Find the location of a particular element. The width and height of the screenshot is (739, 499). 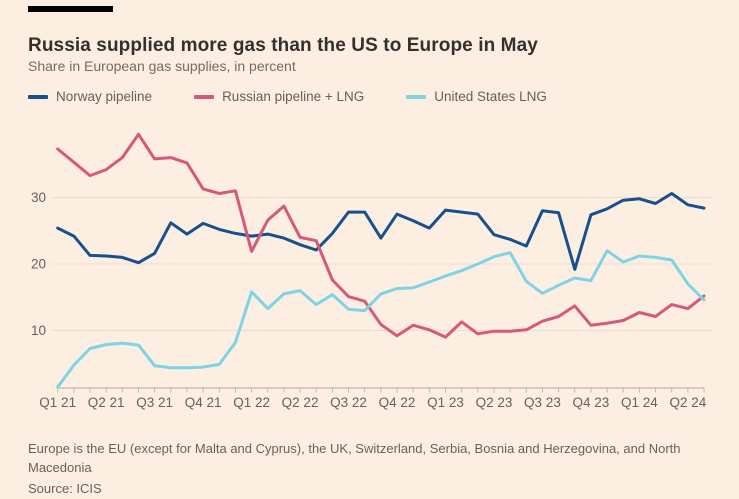

x-quarter-label: Q3 23 is located at coordinates (542, 402).